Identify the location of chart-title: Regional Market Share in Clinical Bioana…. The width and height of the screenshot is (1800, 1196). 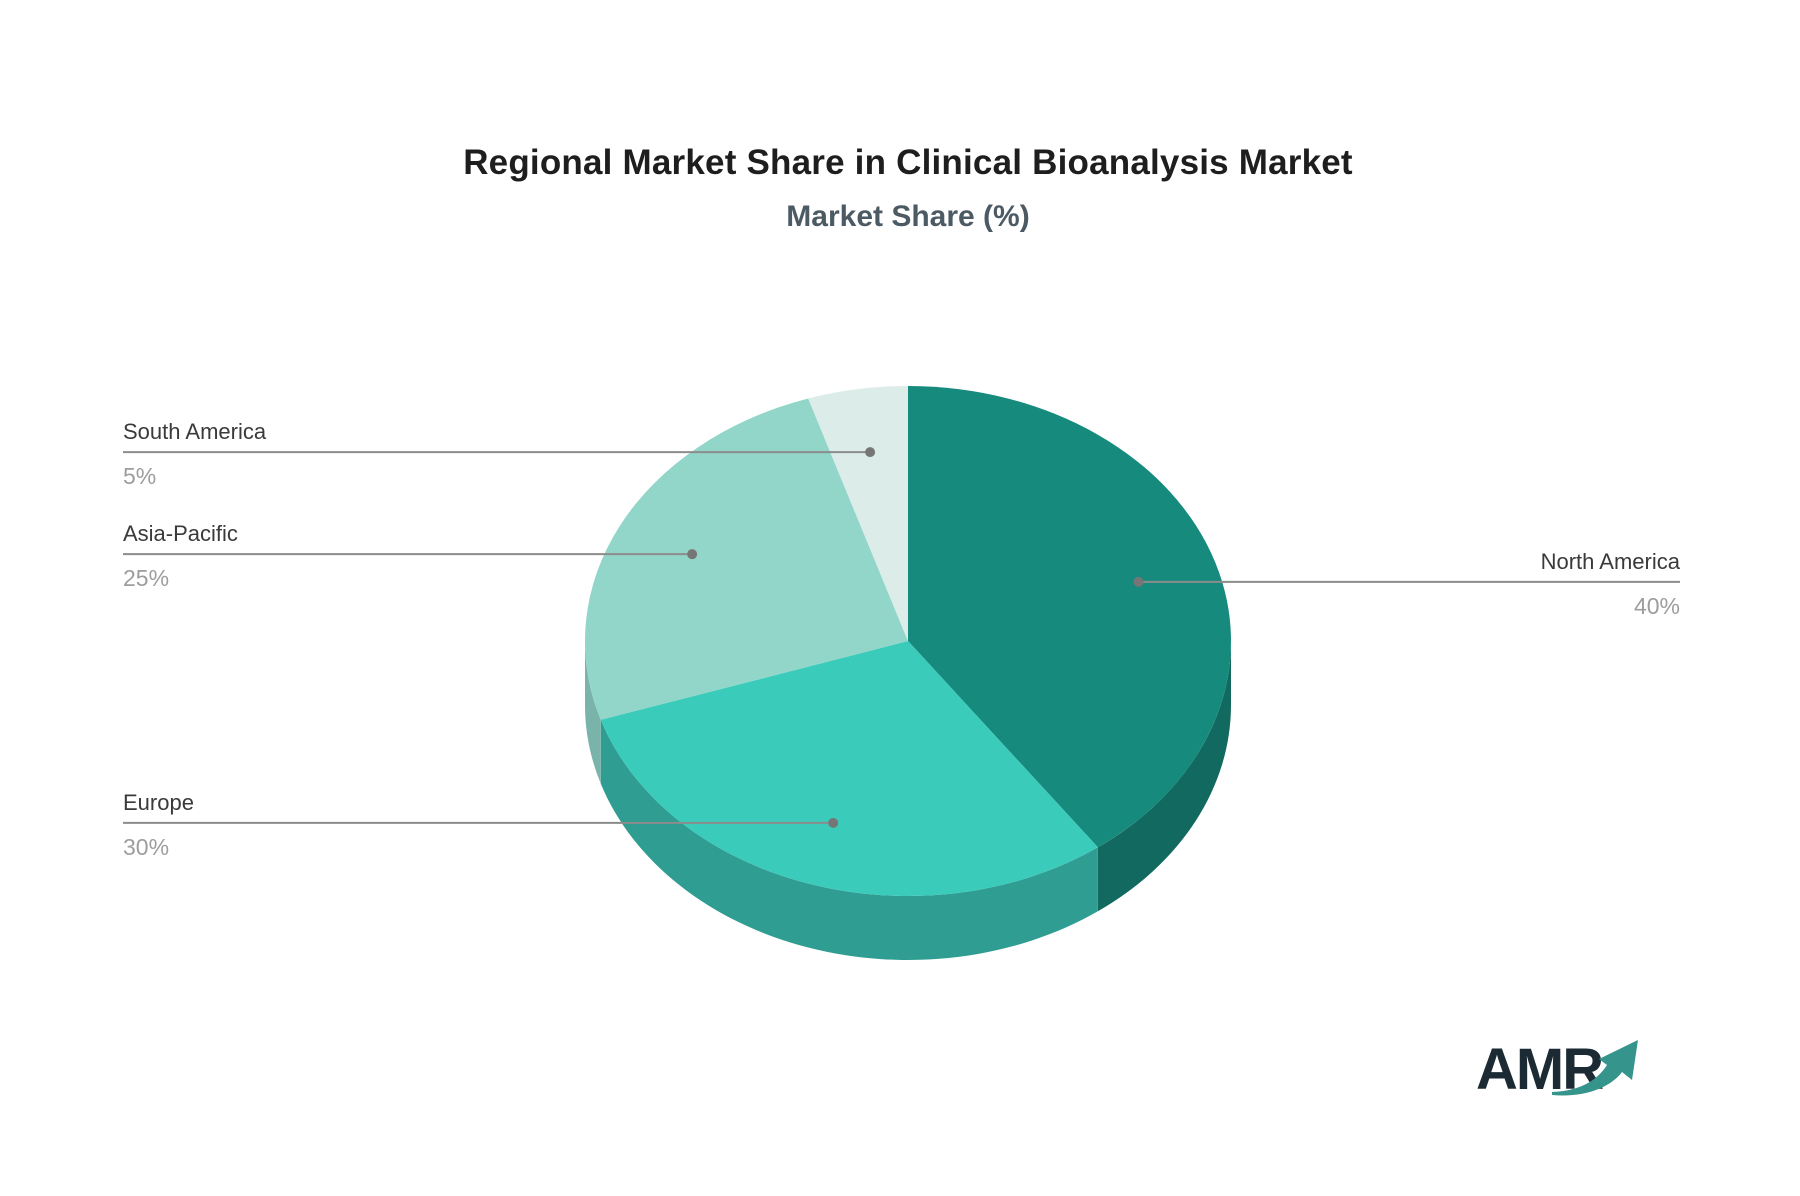
(908, 162).